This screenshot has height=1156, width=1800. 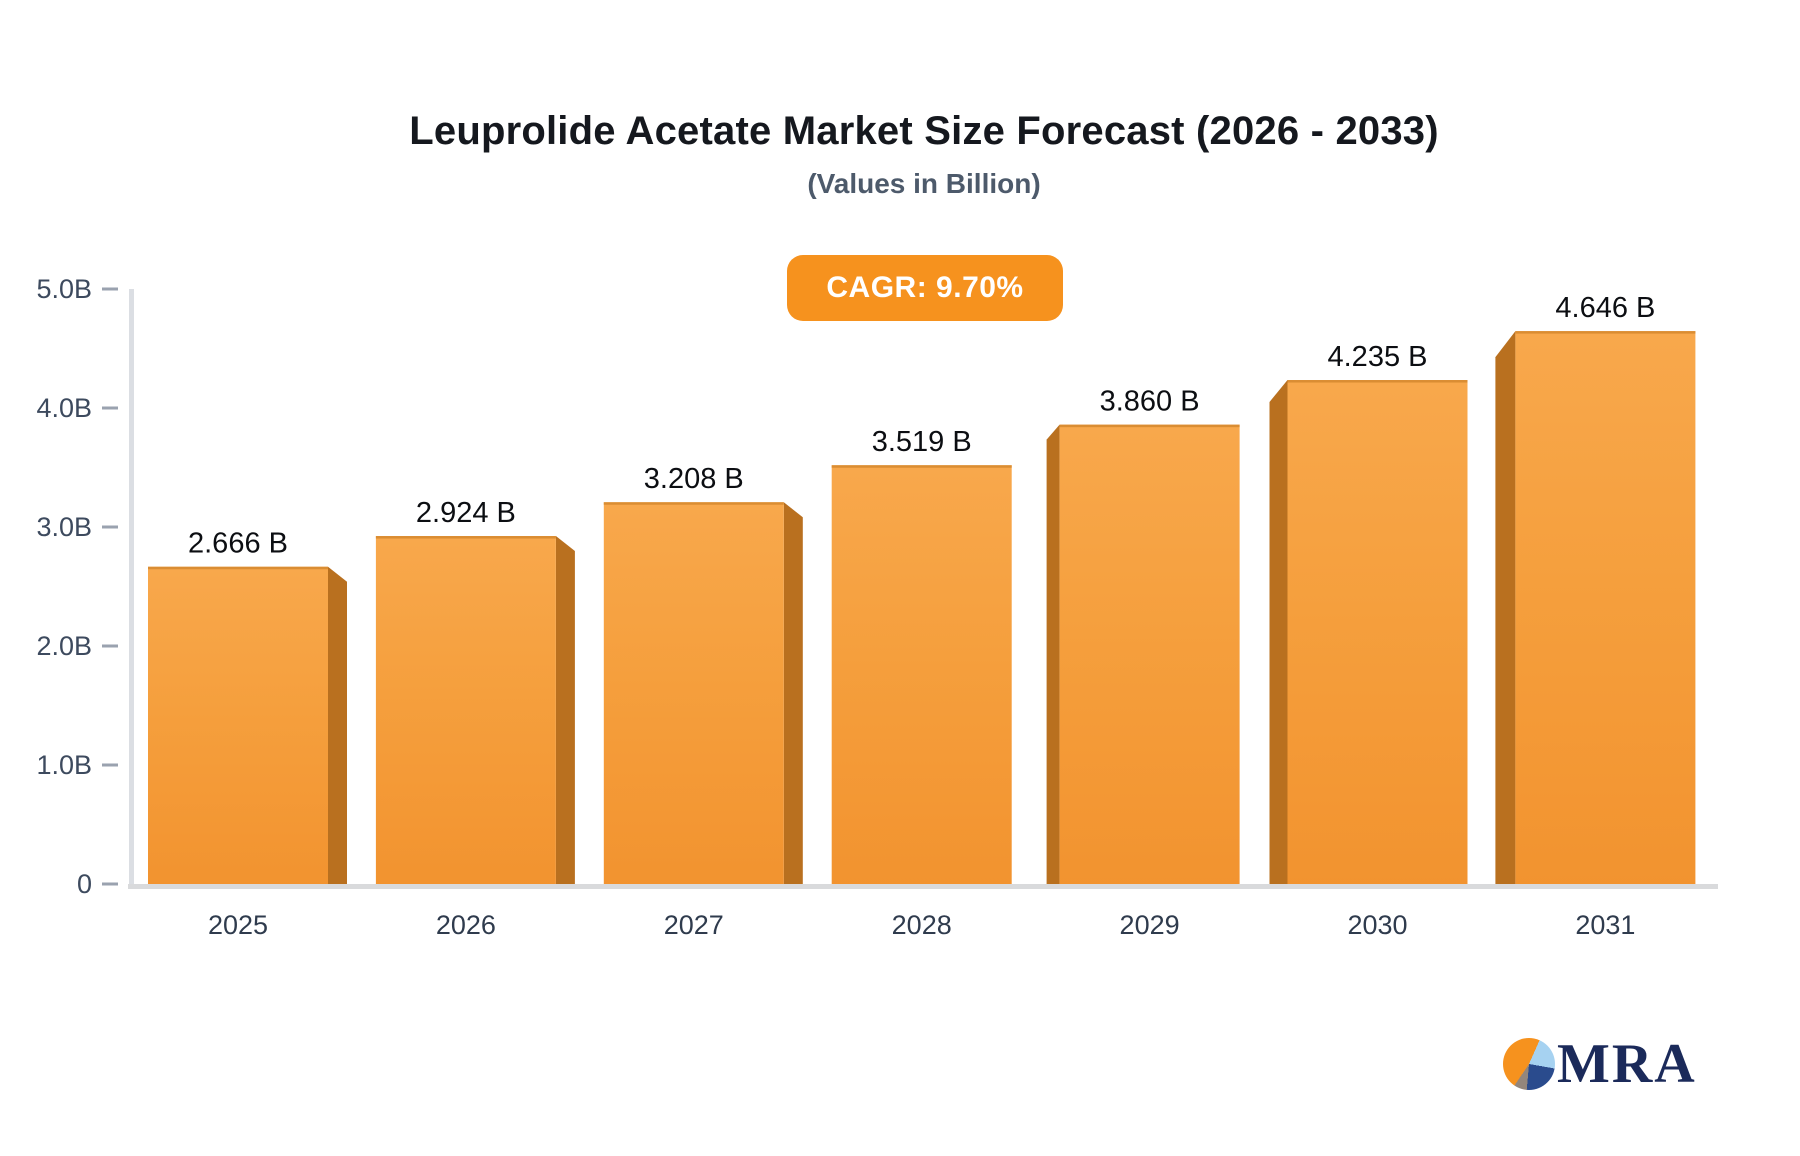 I want to click on bar-value-label: 3.208 B, so click(x=694, y=479).